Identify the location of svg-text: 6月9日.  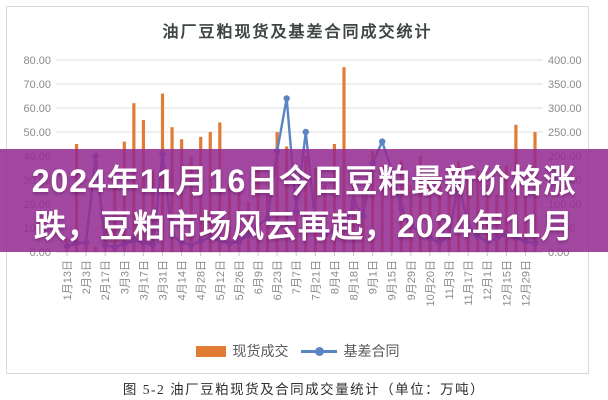
(259, 277).